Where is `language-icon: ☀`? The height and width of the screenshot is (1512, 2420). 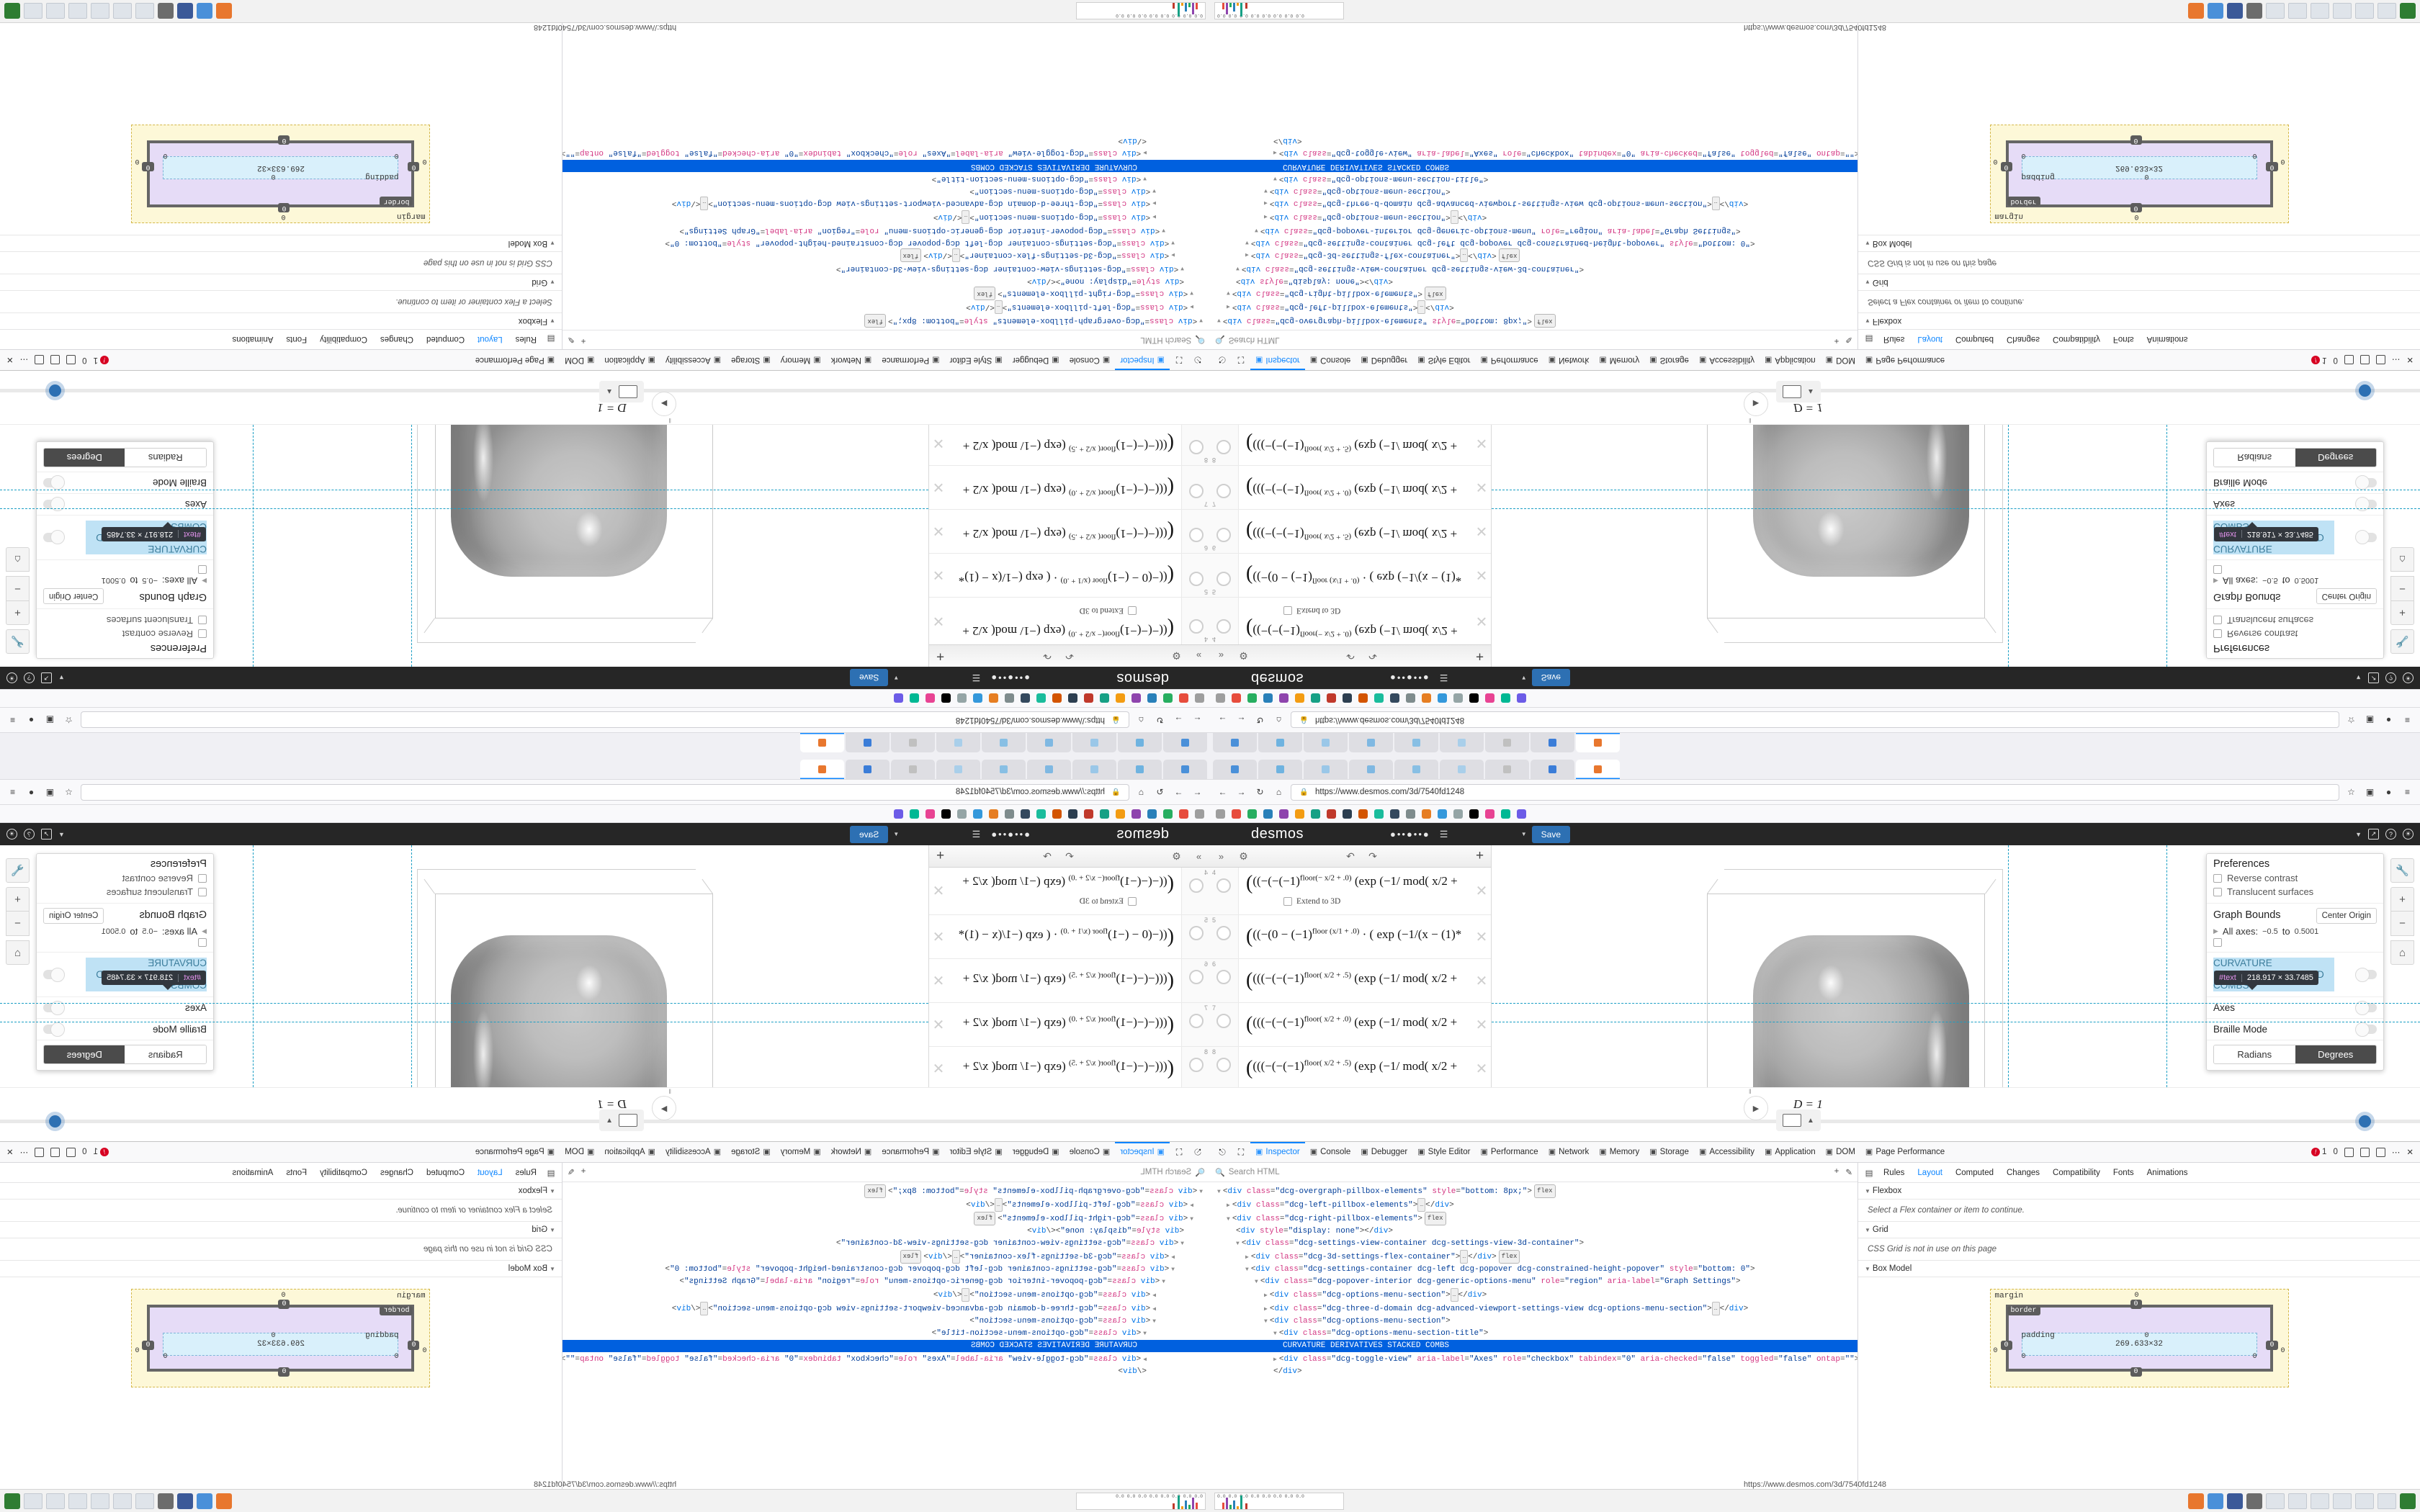
language-icon: ☀ is located at coordinates (2408, 677).